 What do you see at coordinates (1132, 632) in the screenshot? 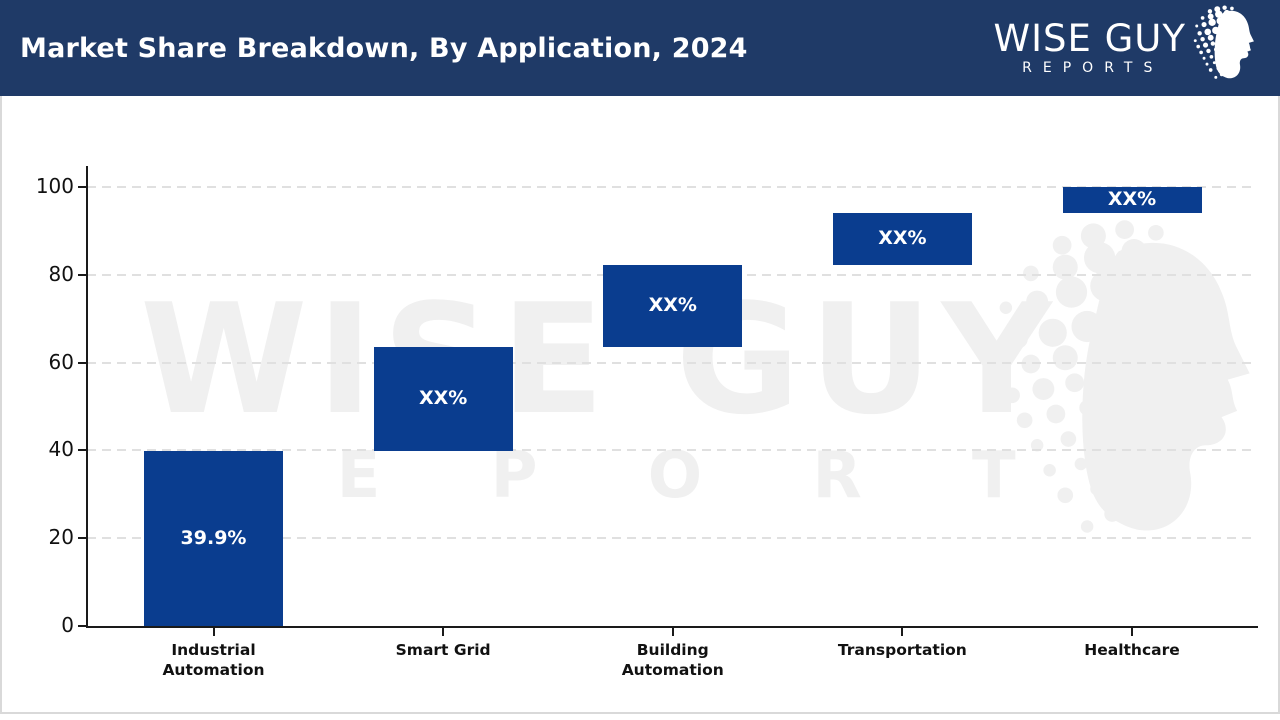
I see `x-tick-healthcare` at bounding box center [1132, 632].